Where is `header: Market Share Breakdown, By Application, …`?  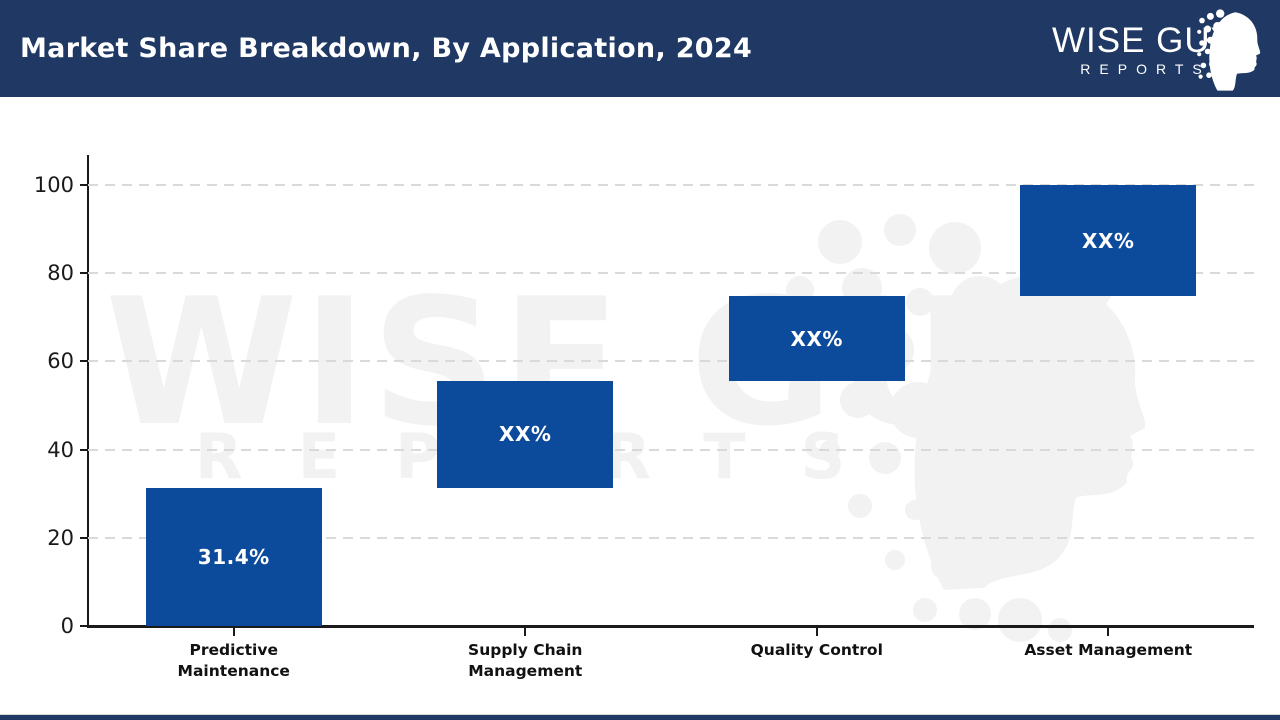 header: Market Share Breakdown, By Application, … is located at coordinates (640, 48).